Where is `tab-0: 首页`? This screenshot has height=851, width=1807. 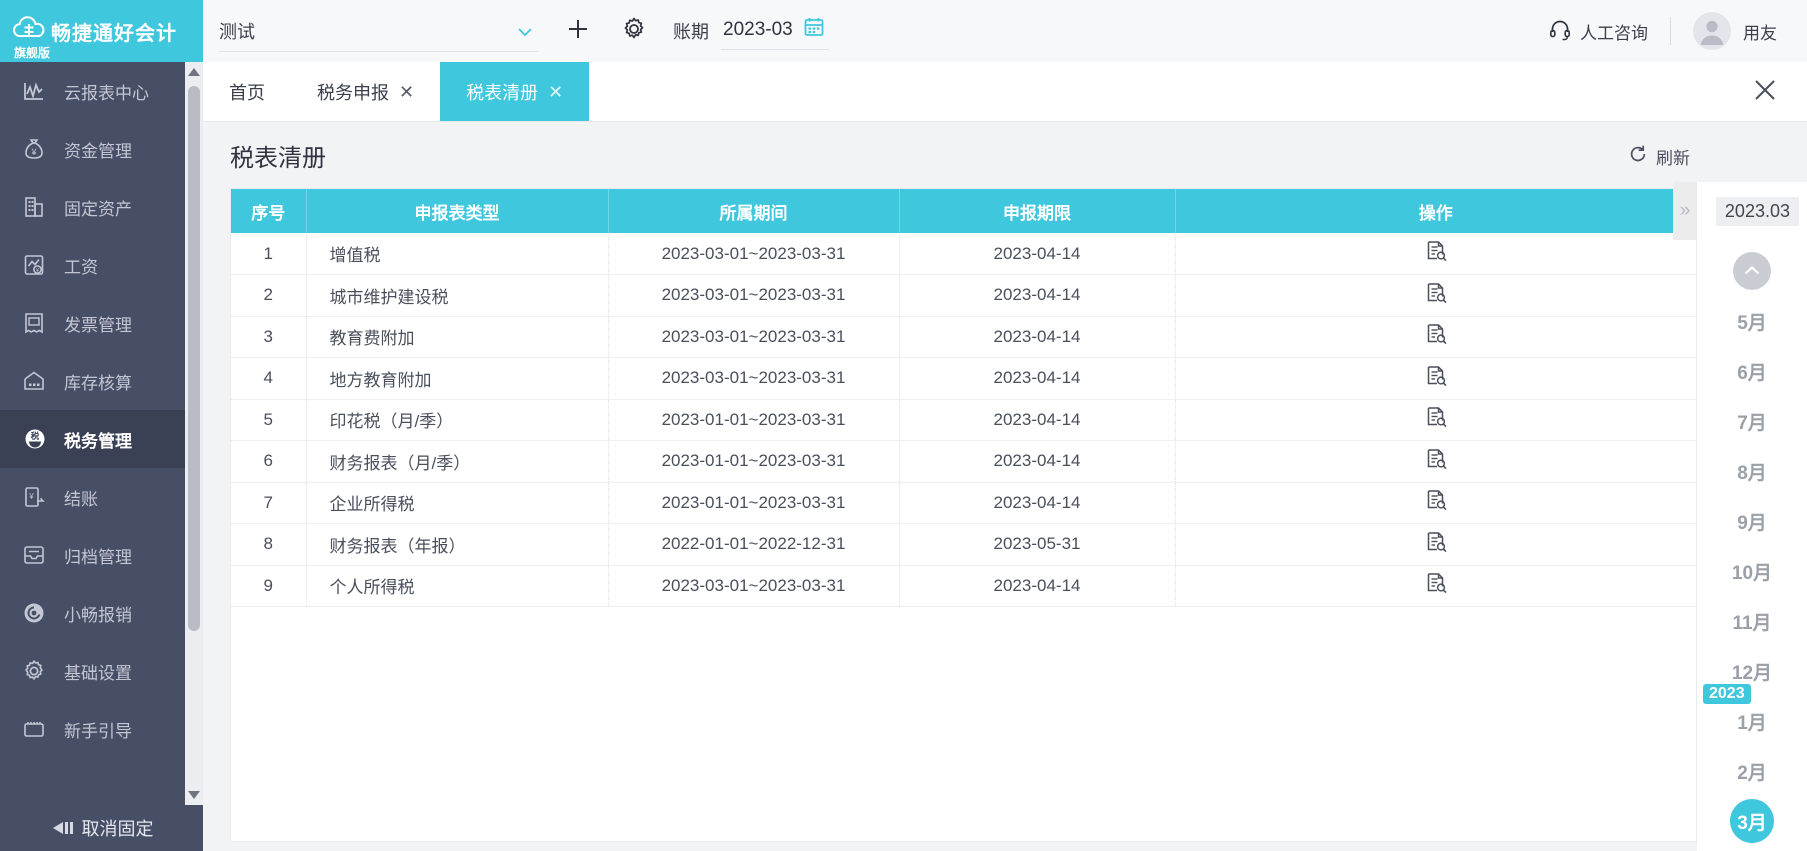 tab-0: 首页 is located at coordinates (247, 91).